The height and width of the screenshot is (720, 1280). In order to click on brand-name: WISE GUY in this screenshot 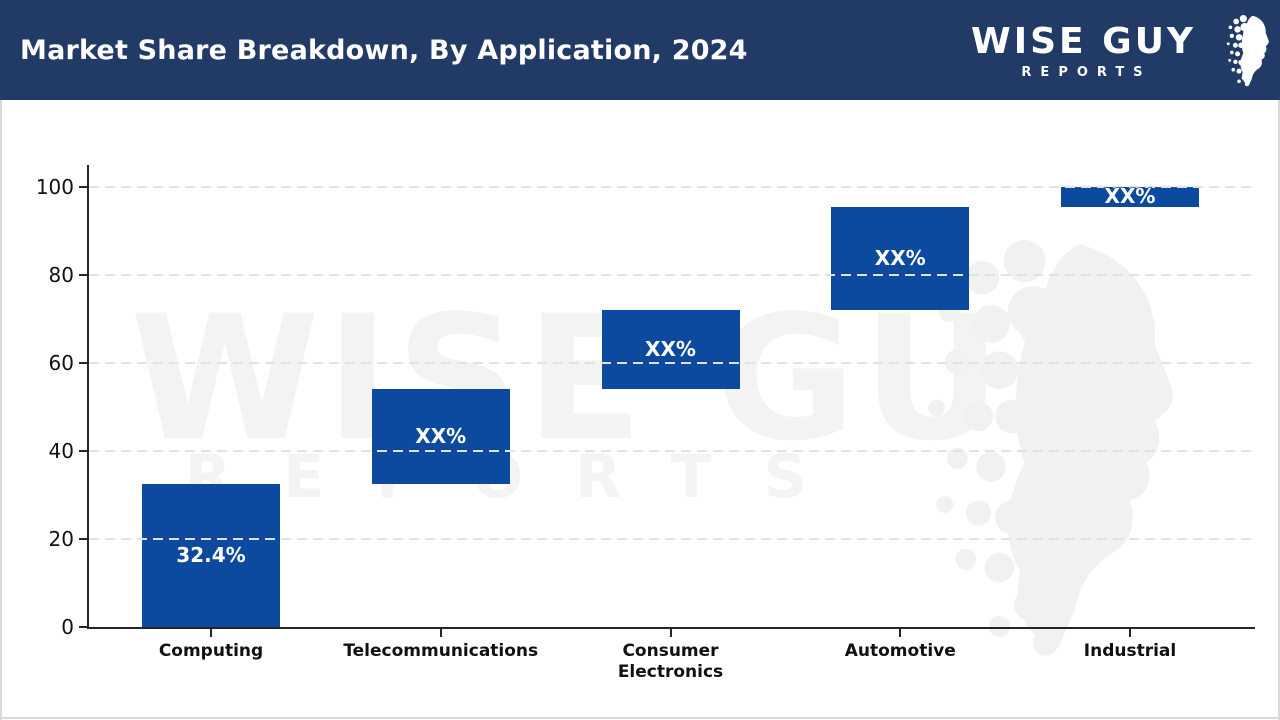, I will do `click(1083, 41)`.